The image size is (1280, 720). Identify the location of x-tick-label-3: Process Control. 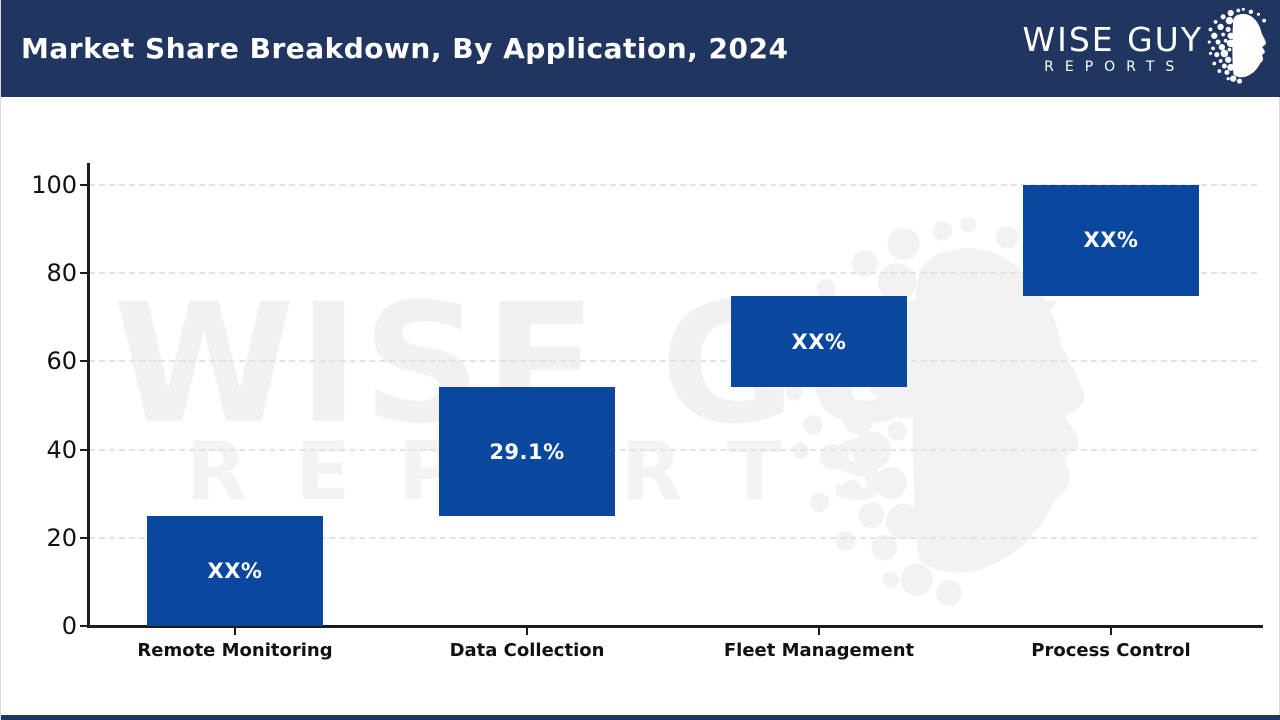
(1111, 650).